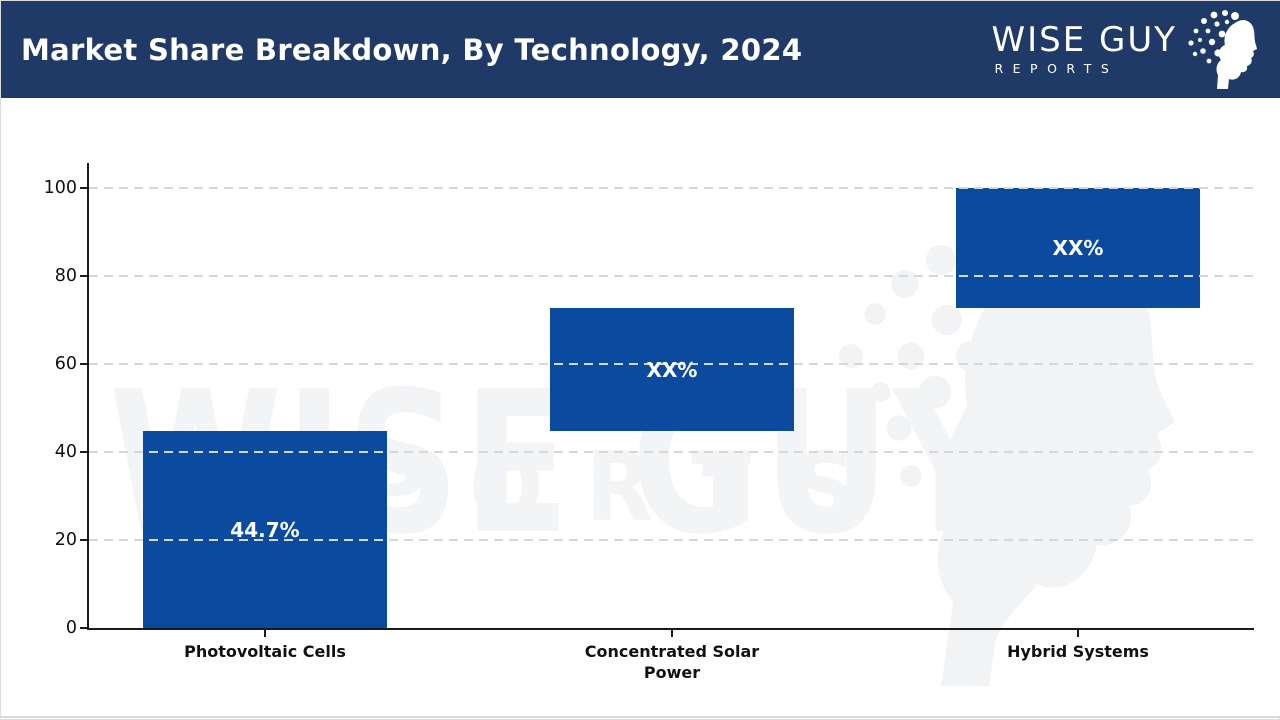  What do you see at coordinates (670, 629) in the screenshot?
I see `x-axis-spine` at bounding box center [670, 629].